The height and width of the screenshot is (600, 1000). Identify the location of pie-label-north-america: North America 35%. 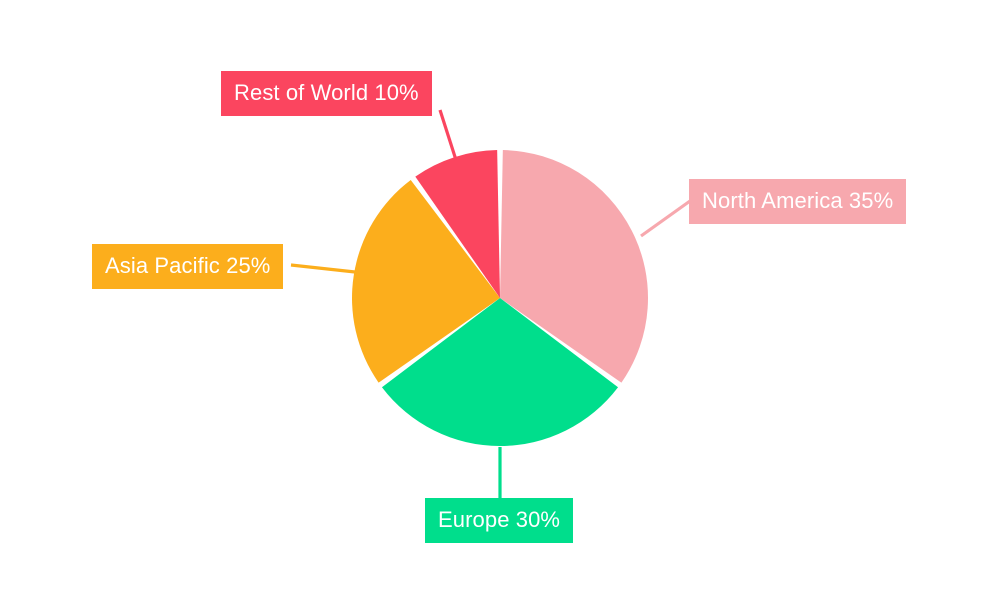
(798, 201).